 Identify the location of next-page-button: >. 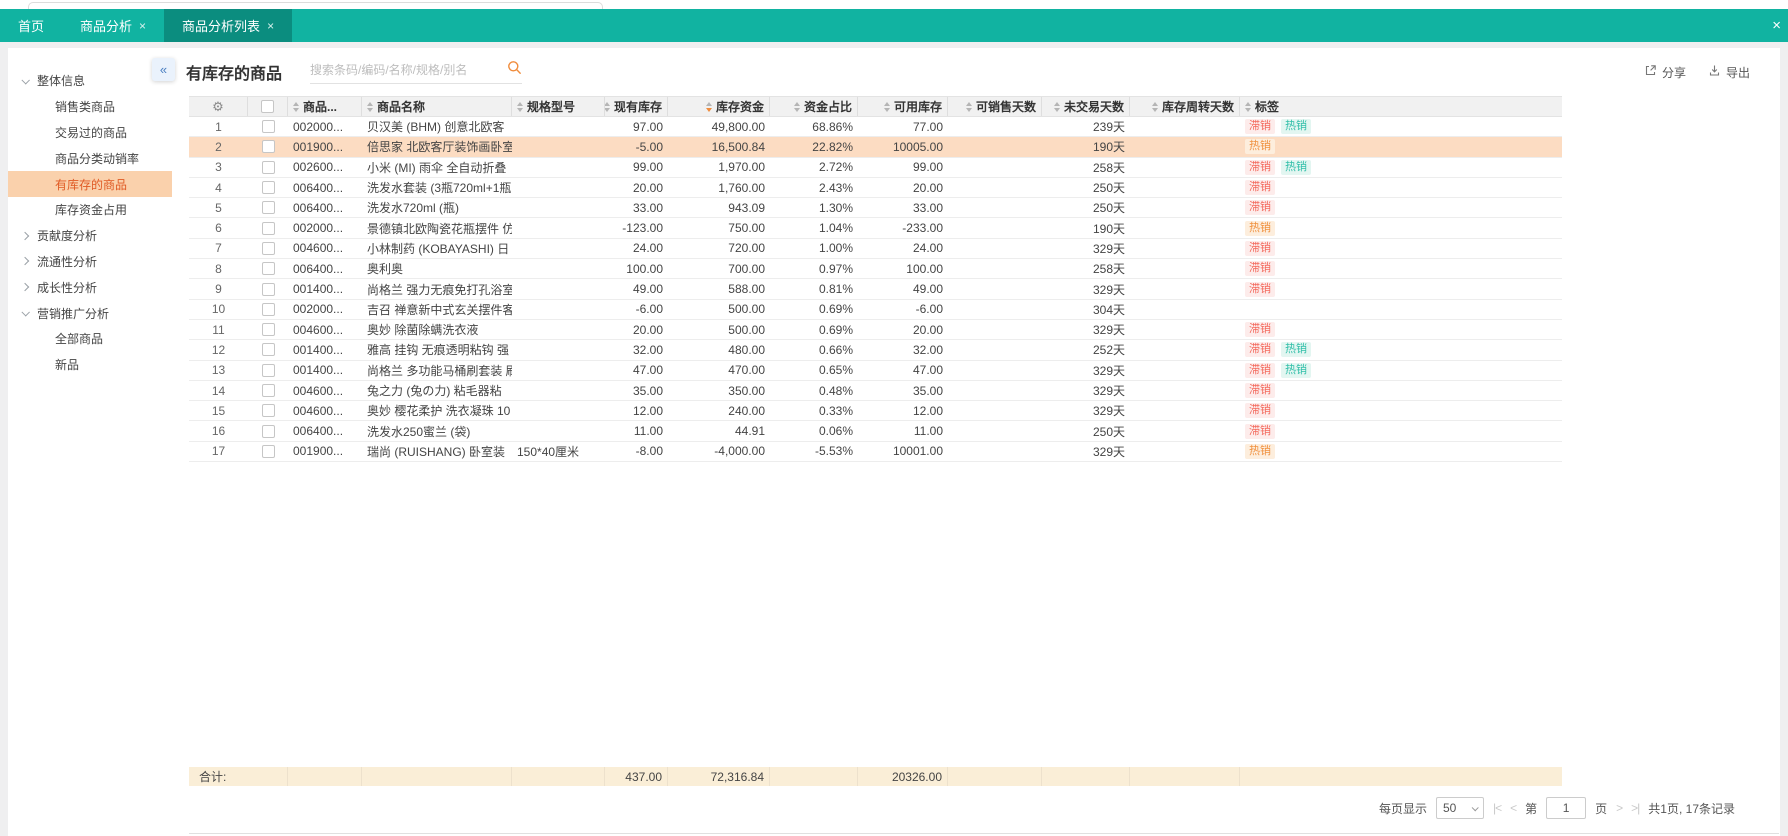
(1619, 808).